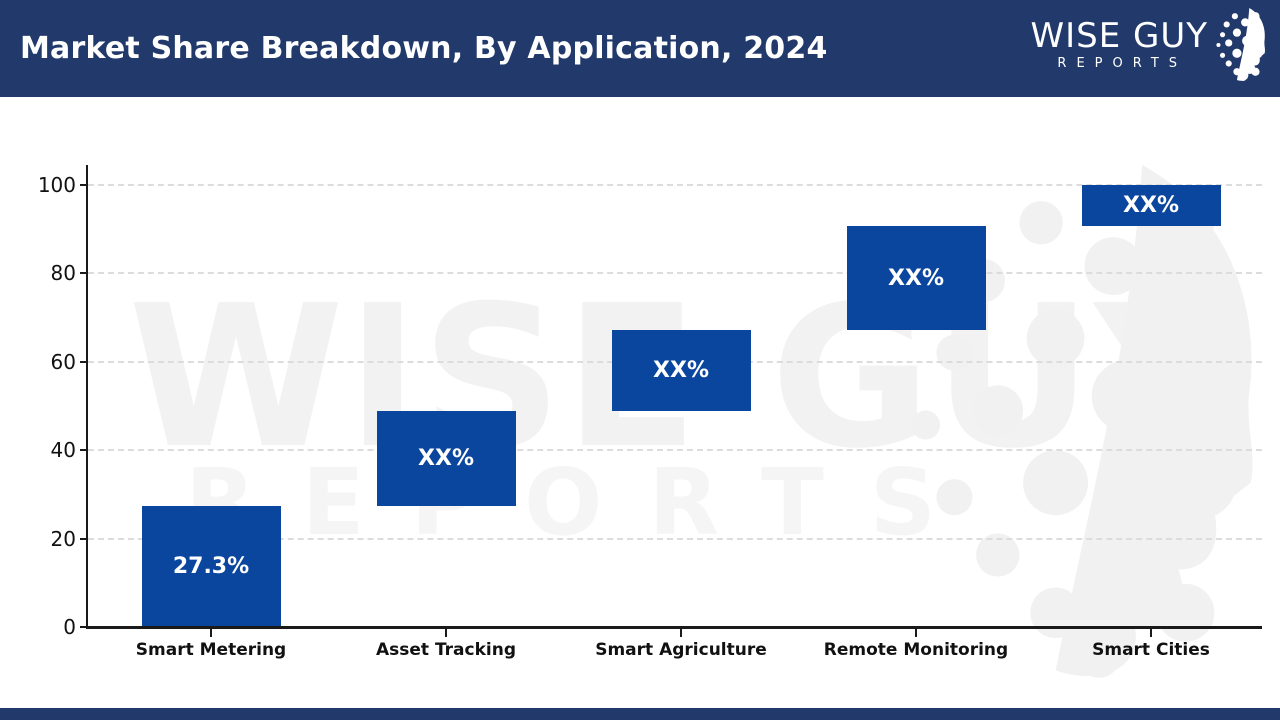 The width and height of the screenshot is (1280, 720). Describe the element at coordinates (640, 714) in the screenshot. I see `footer-bar` at that location.